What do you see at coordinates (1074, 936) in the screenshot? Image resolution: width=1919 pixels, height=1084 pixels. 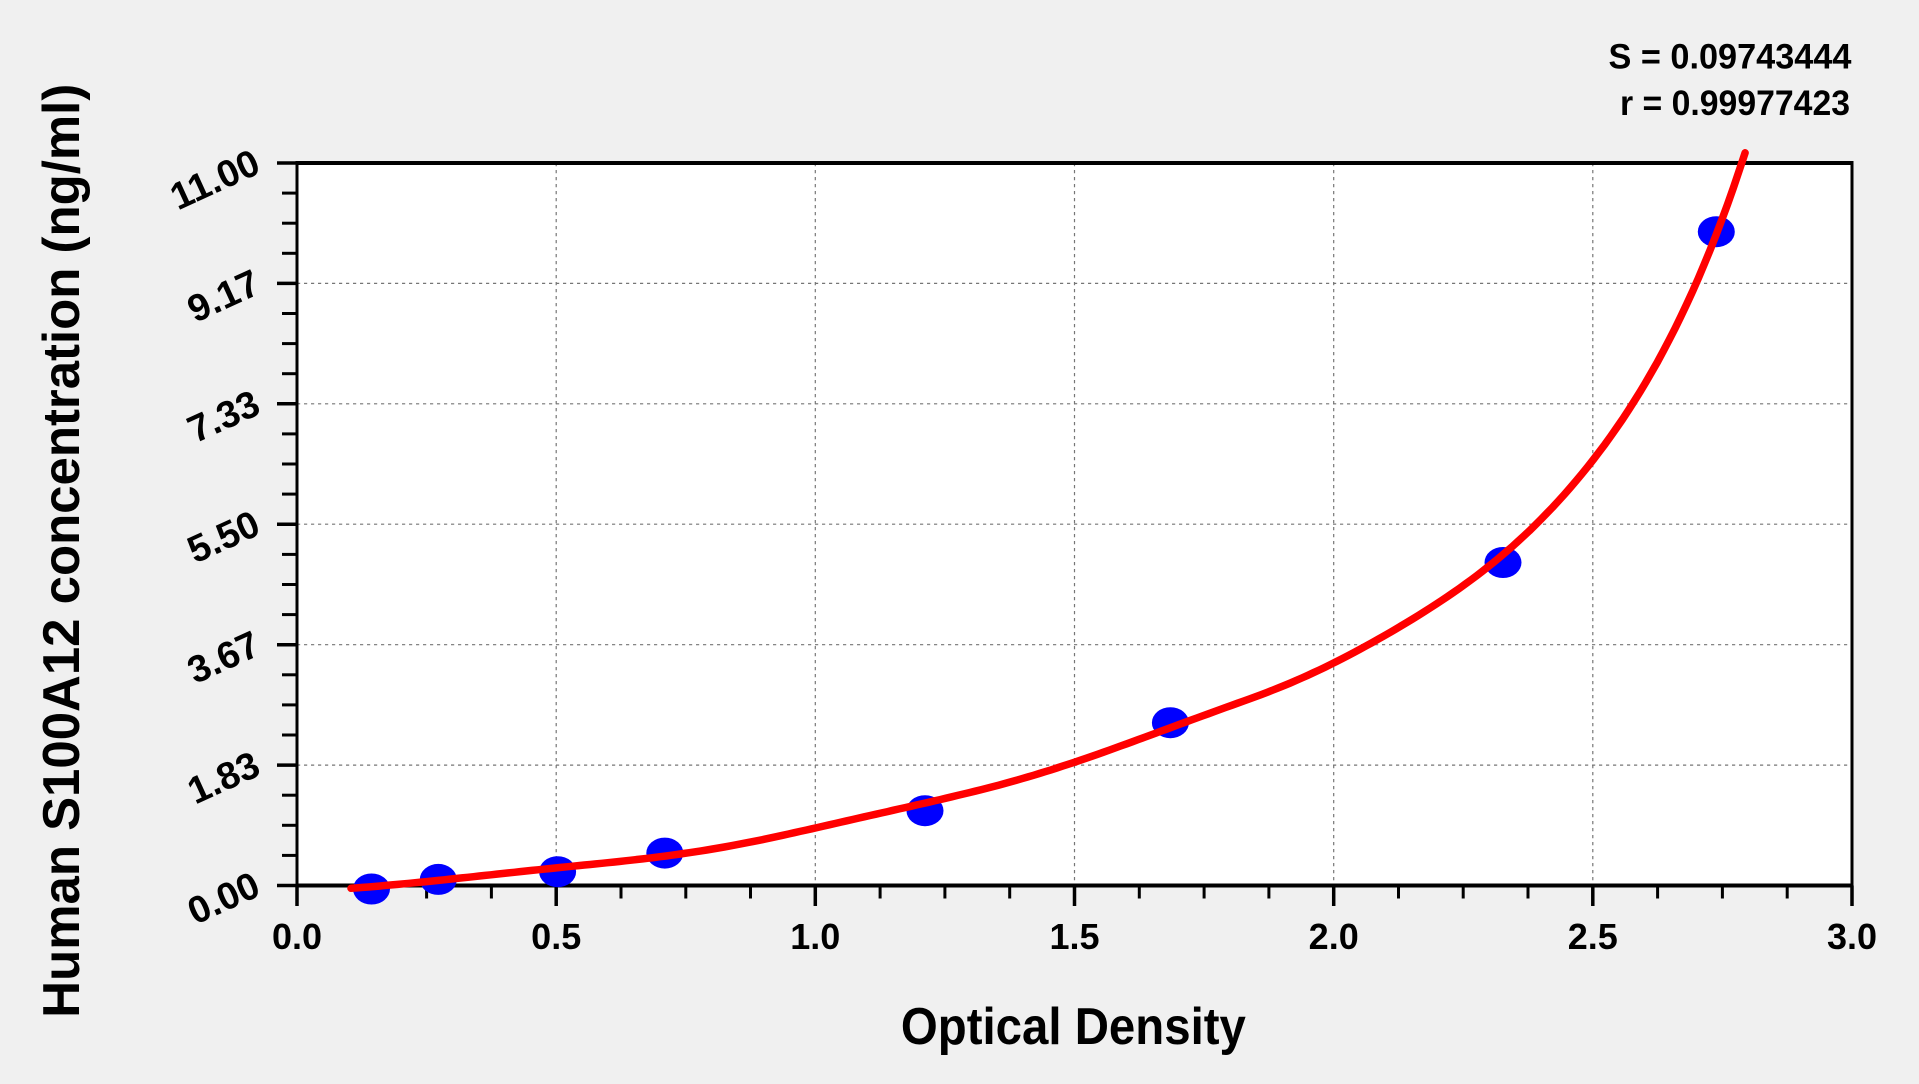 I see `svg-text: 1.5` at bounding box center [1074, 936].